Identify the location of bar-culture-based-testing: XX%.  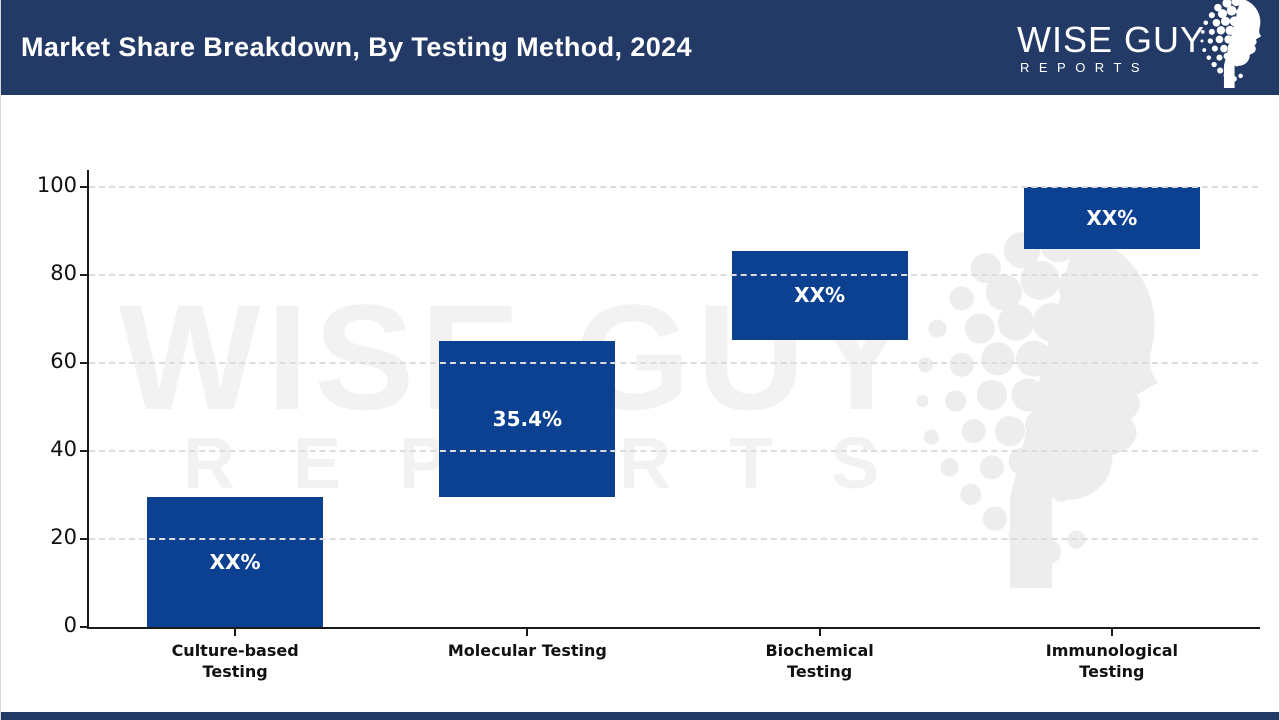
(235, 562).